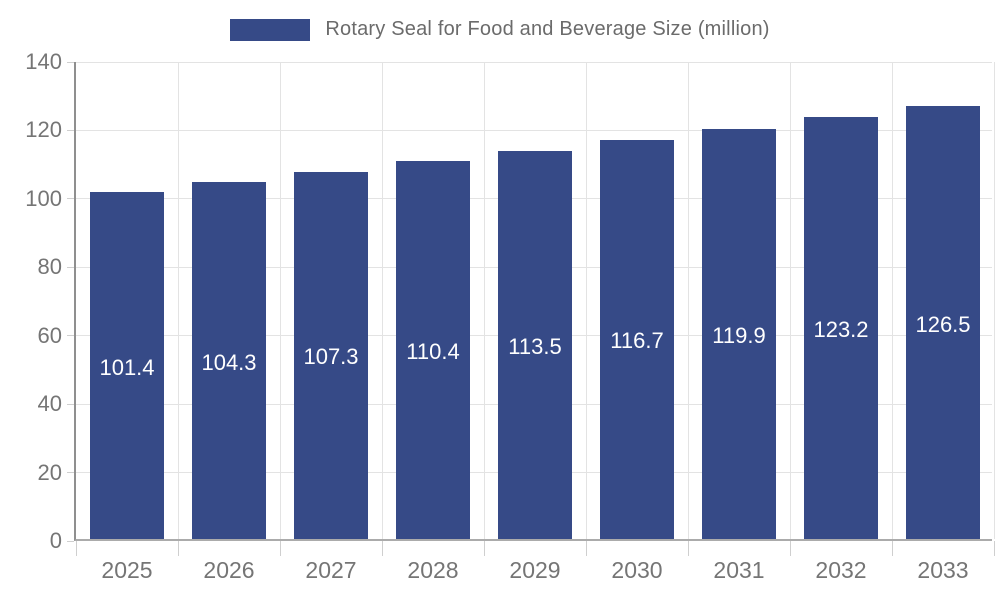 The height and width of the screenshot is (600, 1000). I want to click on bar-value-label: 119.9, so click(739, 335).